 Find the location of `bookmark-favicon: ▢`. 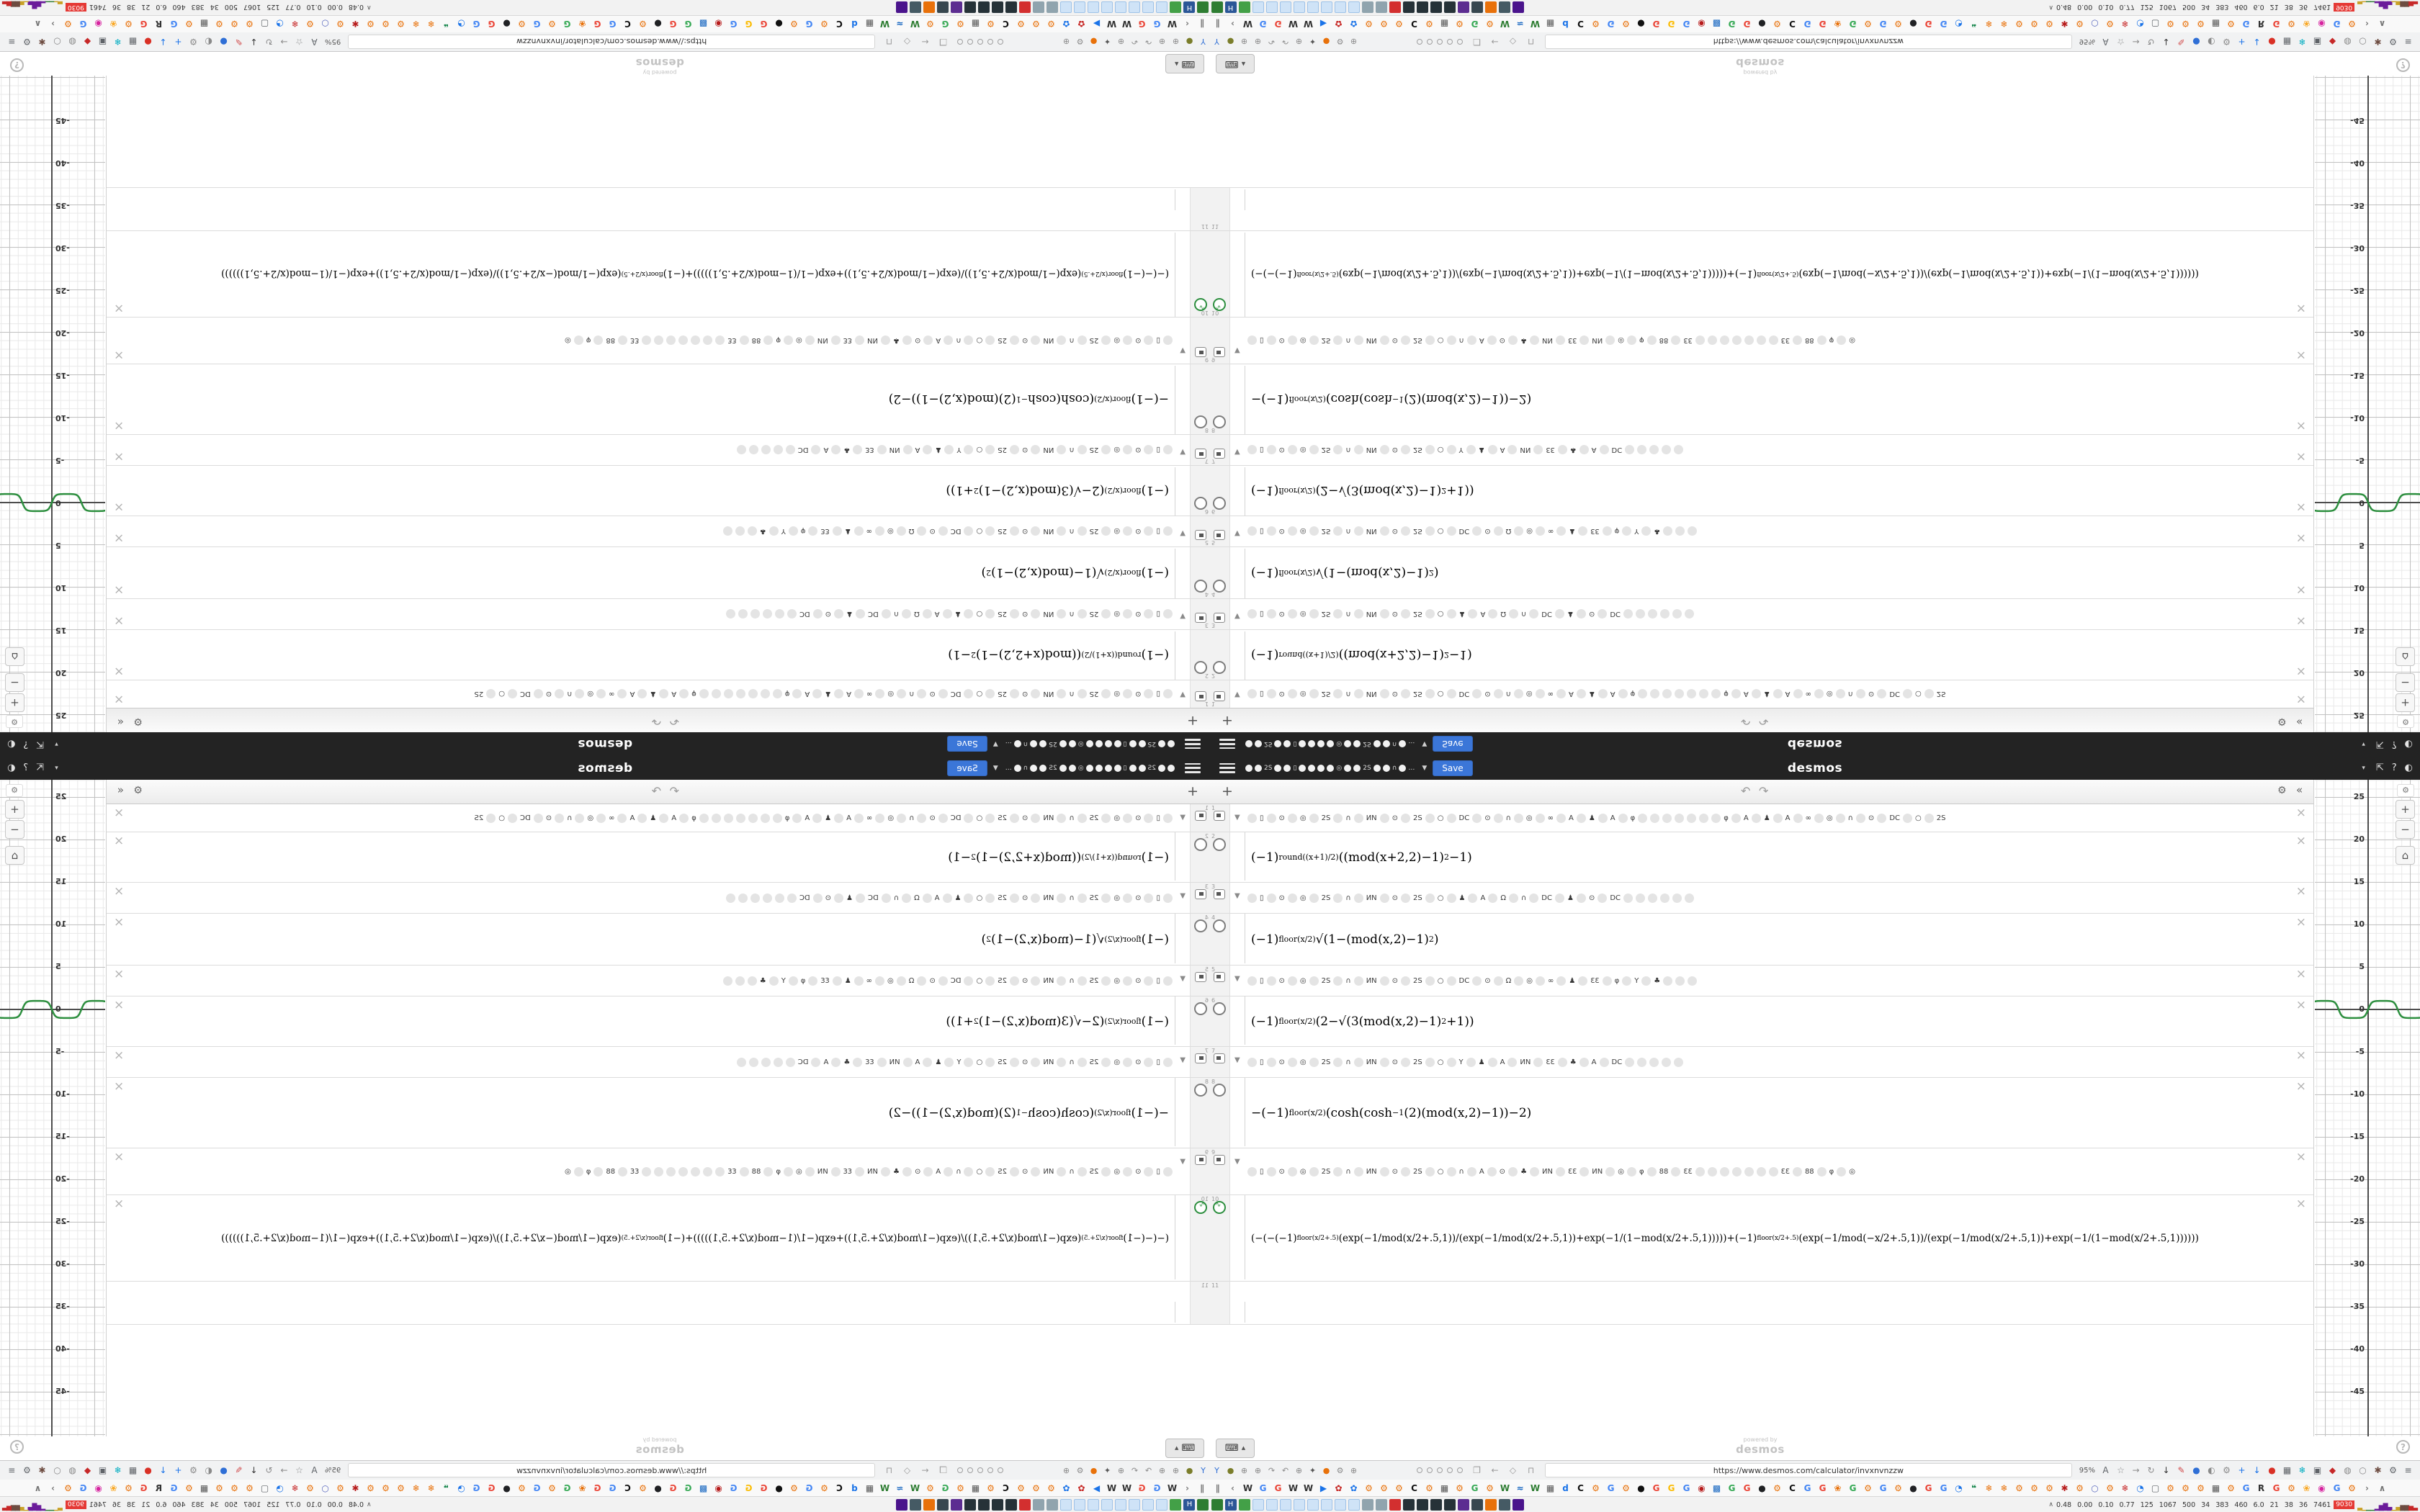

bookmark-favicon: ▢ is located at coordinates (2155, 1487).